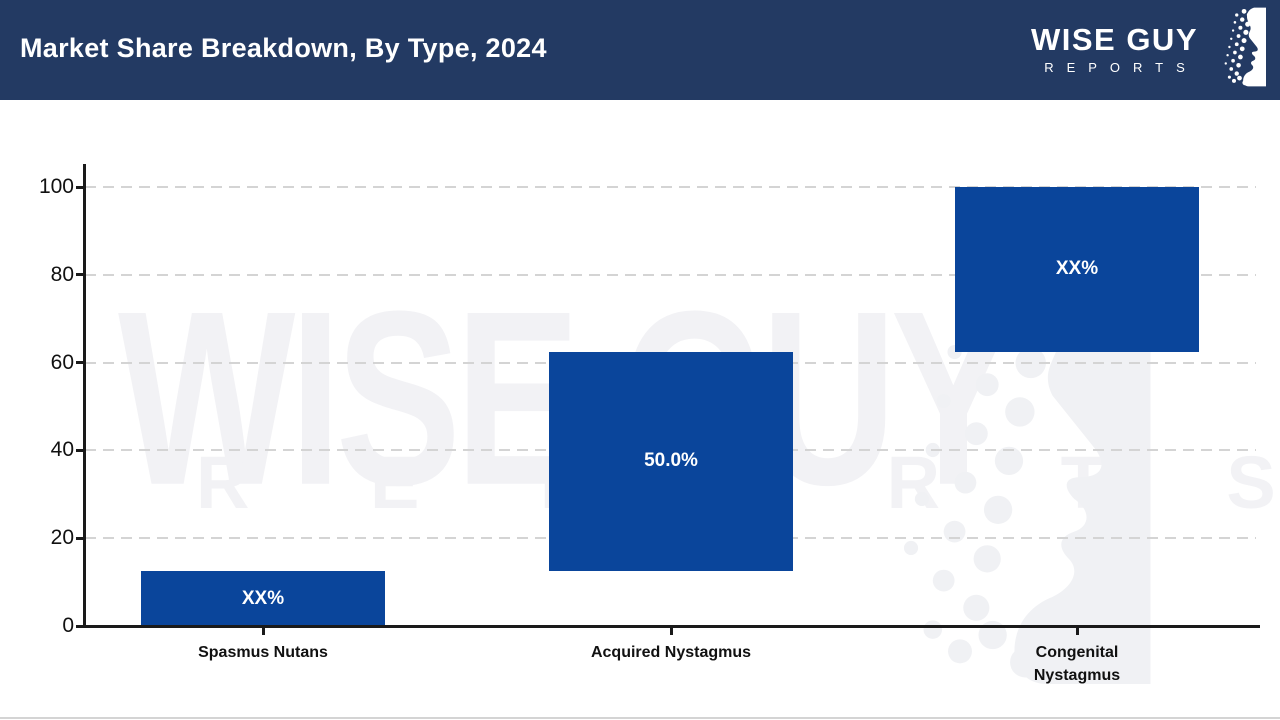  I want to click on category-label-line: Congenital, so click(1077, 652).